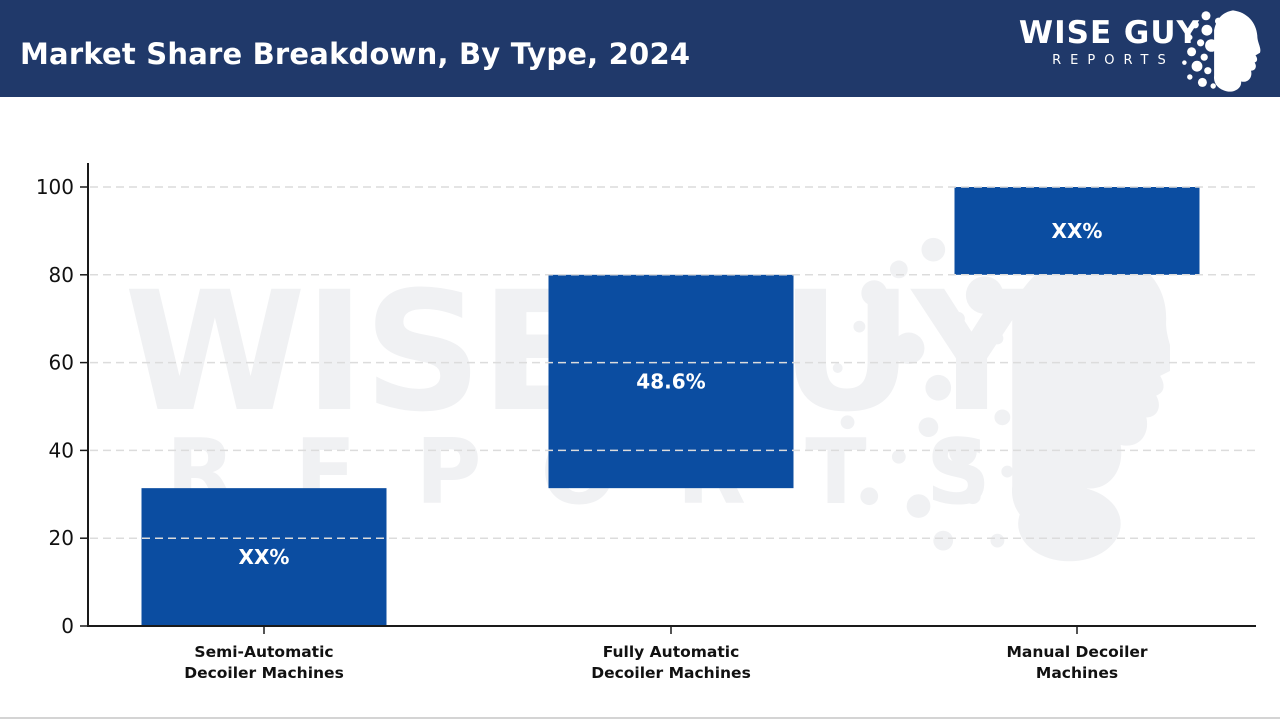 Image resolution: width=1280 pixels, height=720 pixels. I want to click on logo-text: WISE GUY REPORTS, so click(1109, 42).